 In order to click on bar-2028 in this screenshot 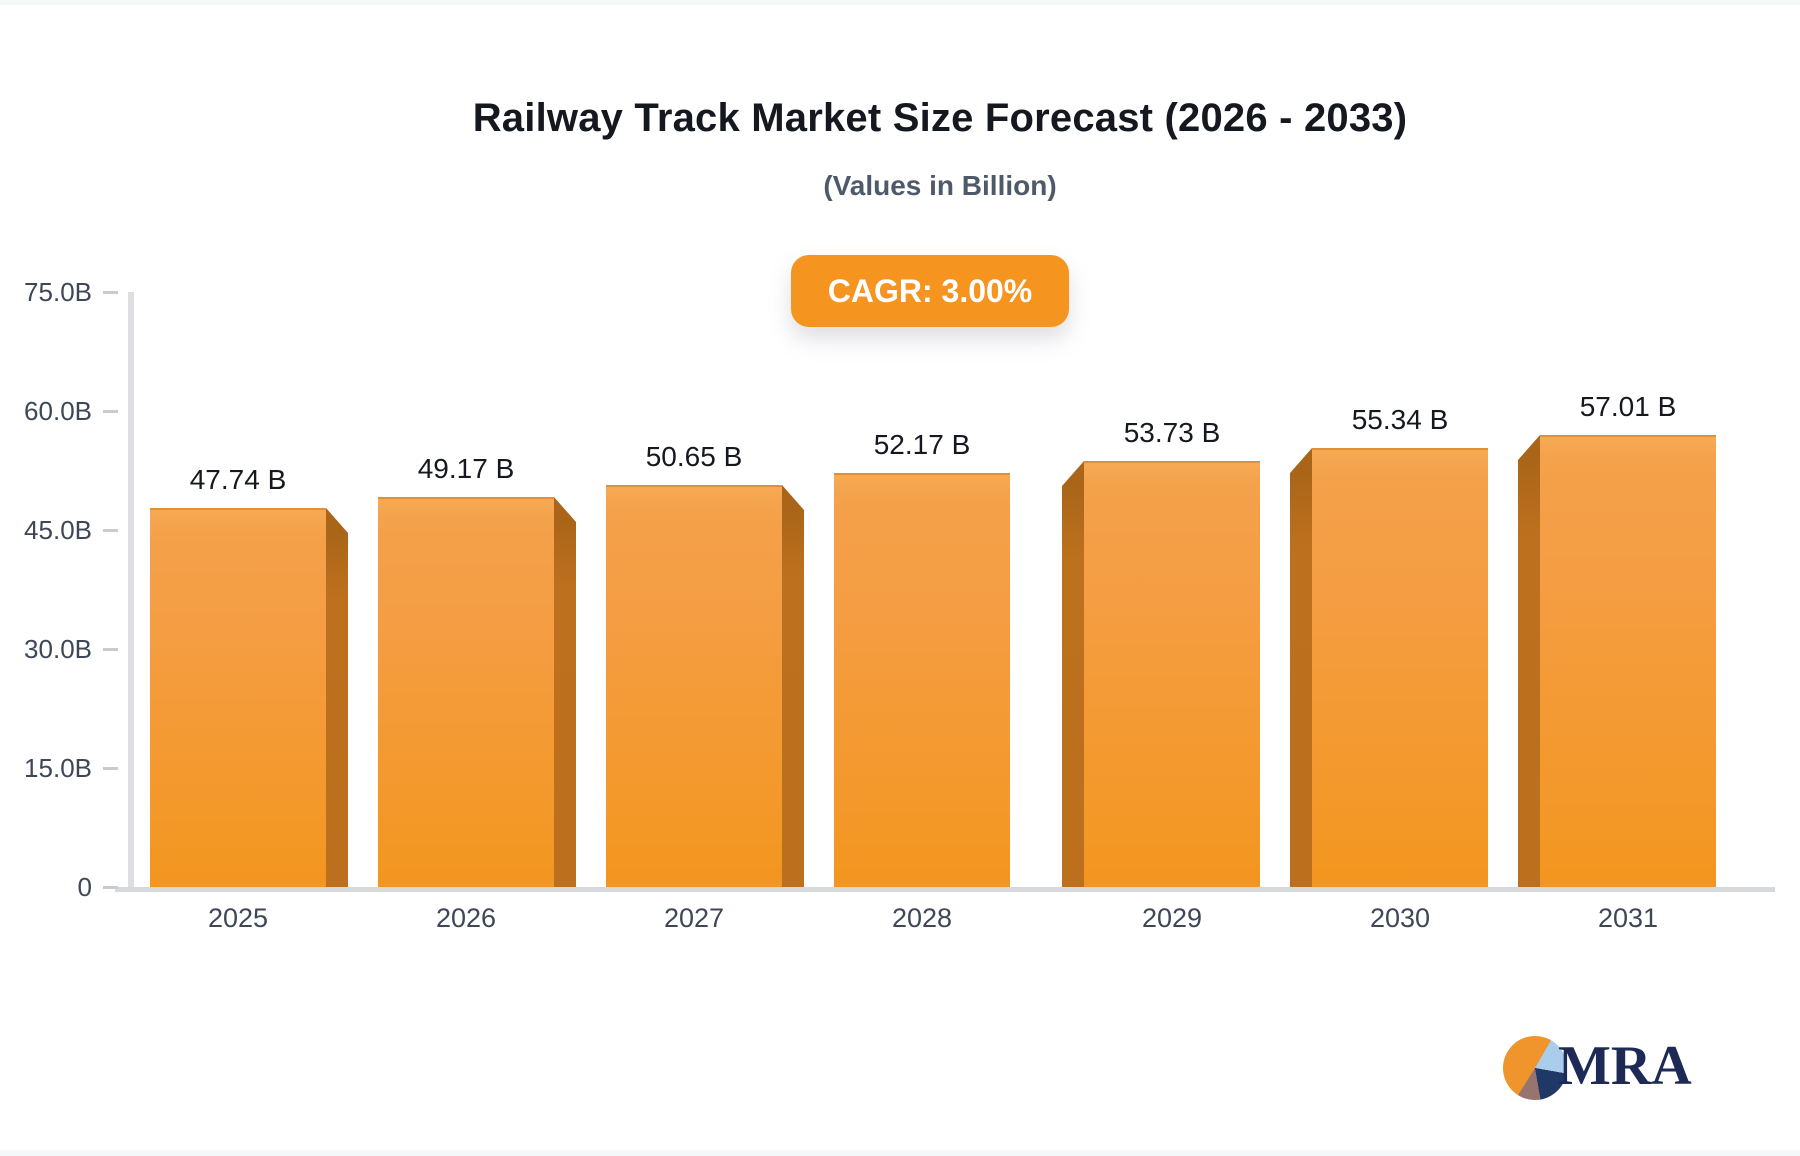, I will do `click(922, 680)`.